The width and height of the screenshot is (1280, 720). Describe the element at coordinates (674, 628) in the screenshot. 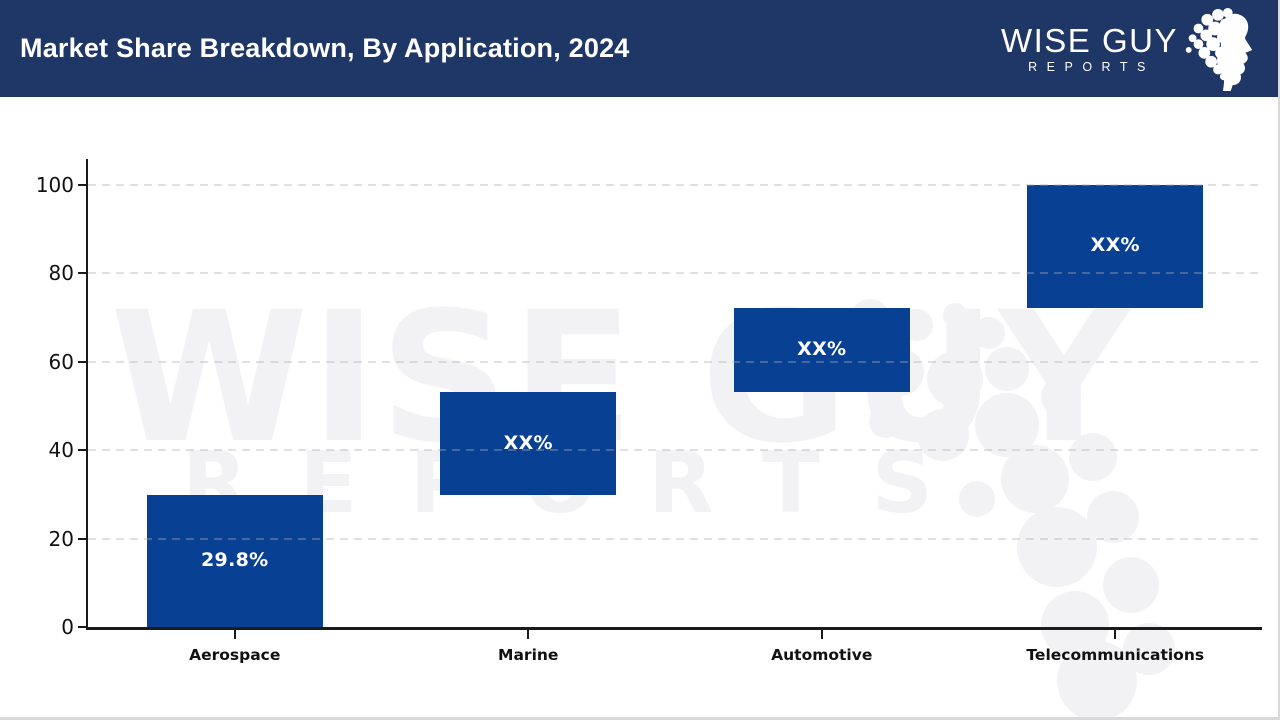

I see `x-axis-spine` at that location.